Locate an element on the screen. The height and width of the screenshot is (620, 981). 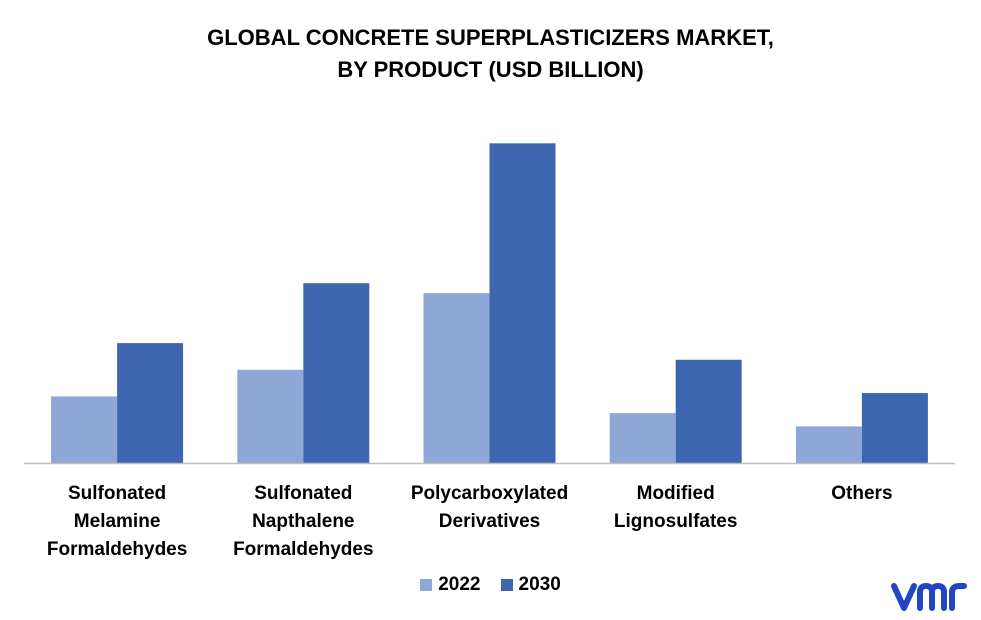
category-label: Modified Lignosulfates is located at coordinates (675, 507).